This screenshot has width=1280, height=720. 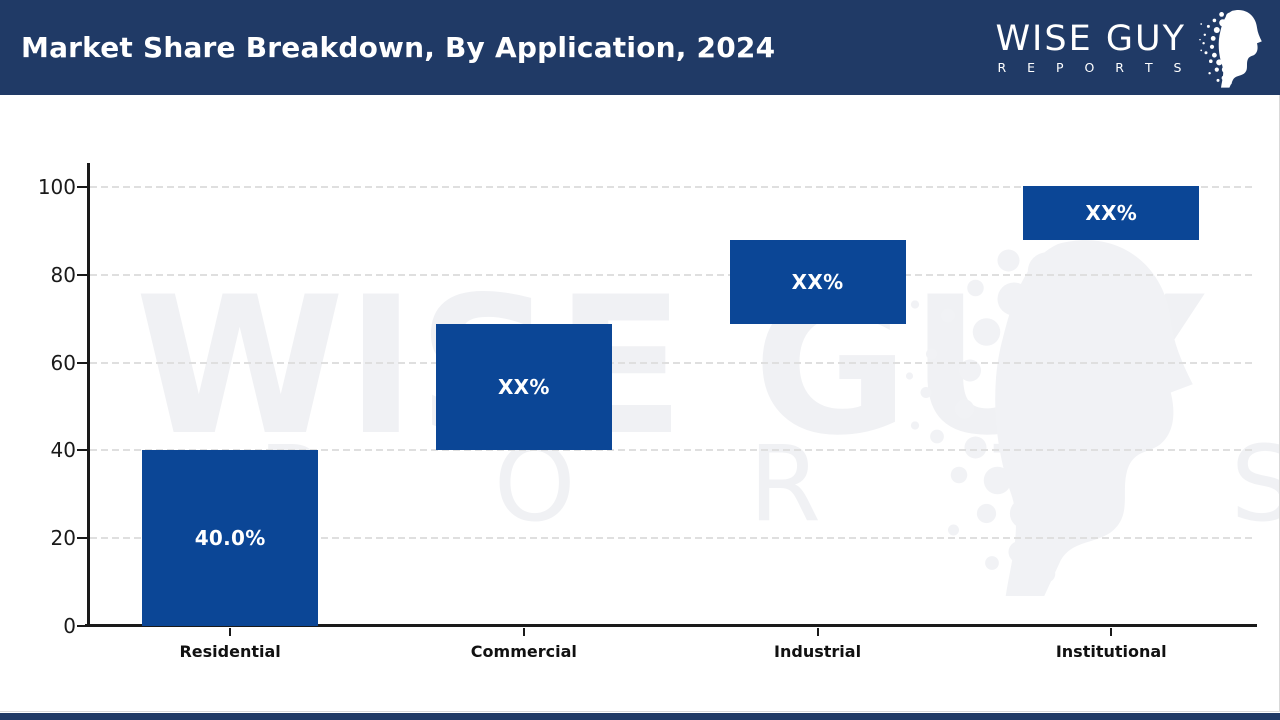 I want to click on x-category-label: Residential, so click(x=230, y=651).